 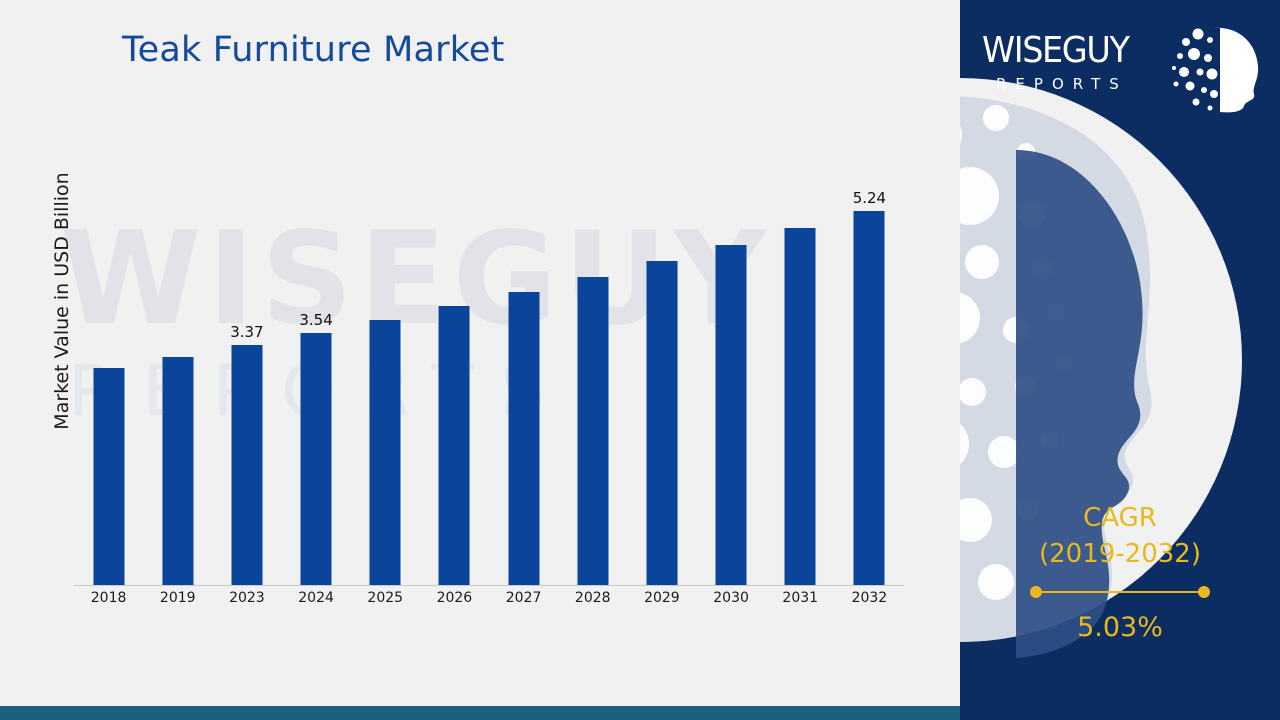 What do you see at coordinates (731, 598) in the screenshot?
I see `x-axis-tick-2030: 2030` at bounding box center [731, 598].